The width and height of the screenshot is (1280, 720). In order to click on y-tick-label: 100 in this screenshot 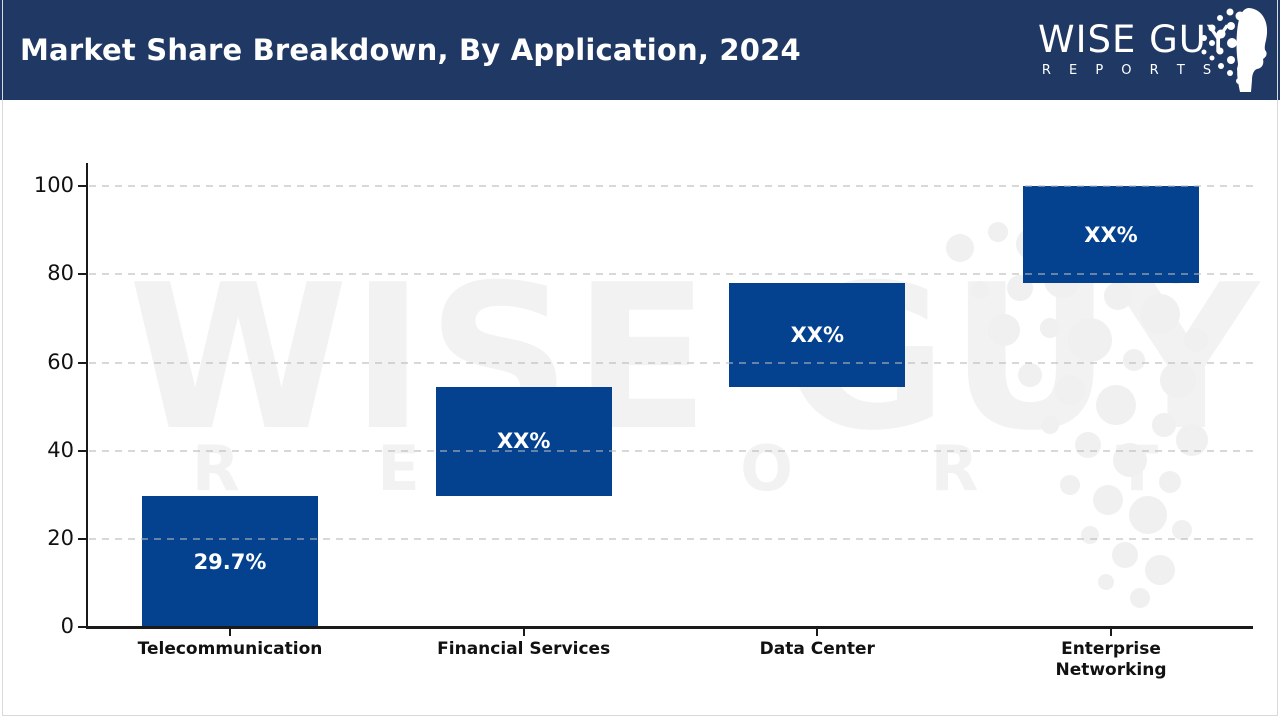, I will do `click(53, 185)`.